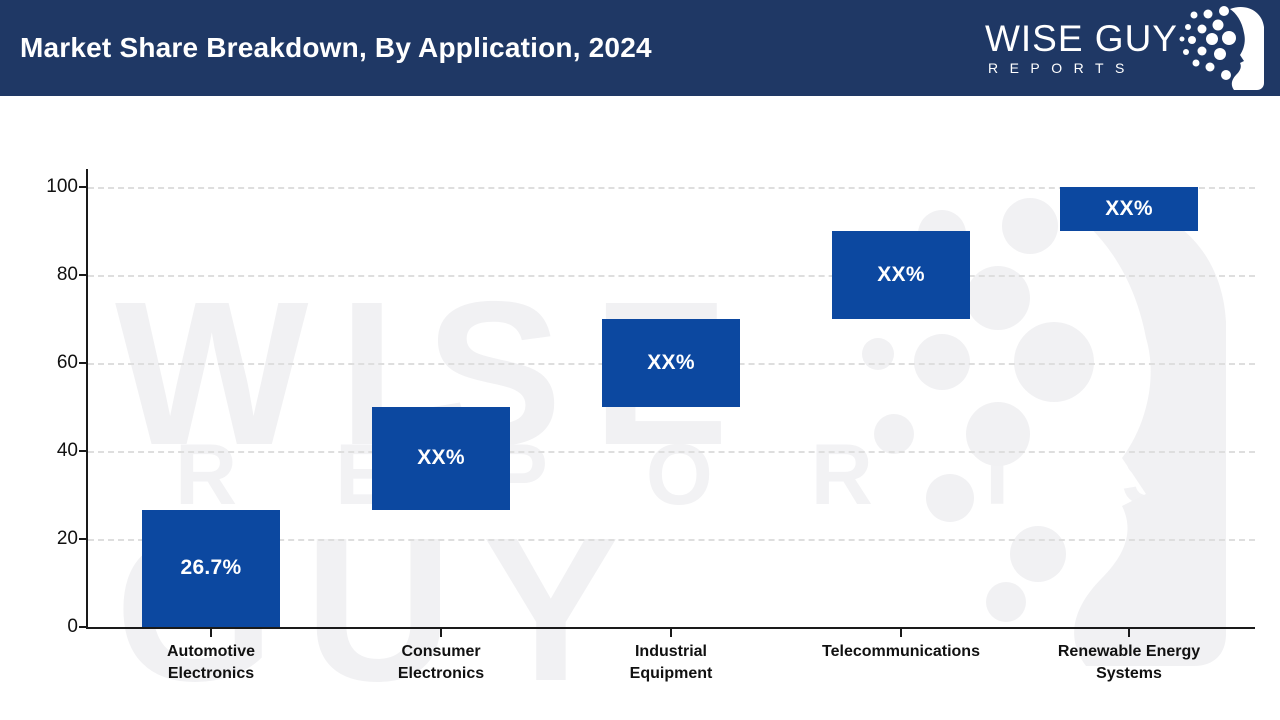 Image resolution: width=1280 pixels, height=720 pixels. Describe the element at coordinates (87, 399) in the screenshot. I see `y-axis-line` at that location.